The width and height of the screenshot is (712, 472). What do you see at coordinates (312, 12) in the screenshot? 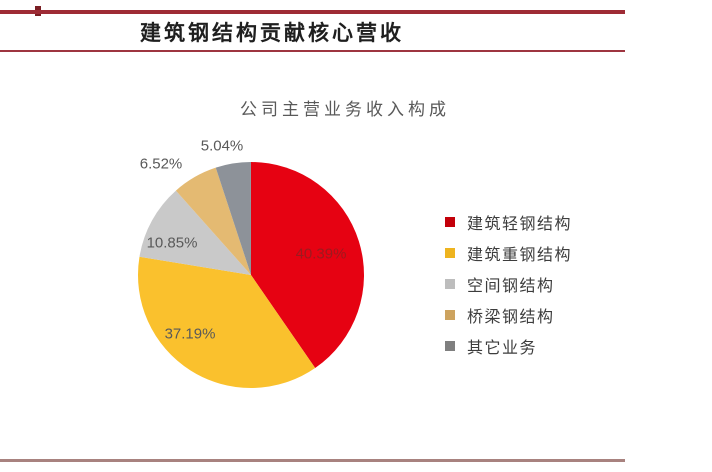
I see `header-top-rule` at bounding box center [312, 12].